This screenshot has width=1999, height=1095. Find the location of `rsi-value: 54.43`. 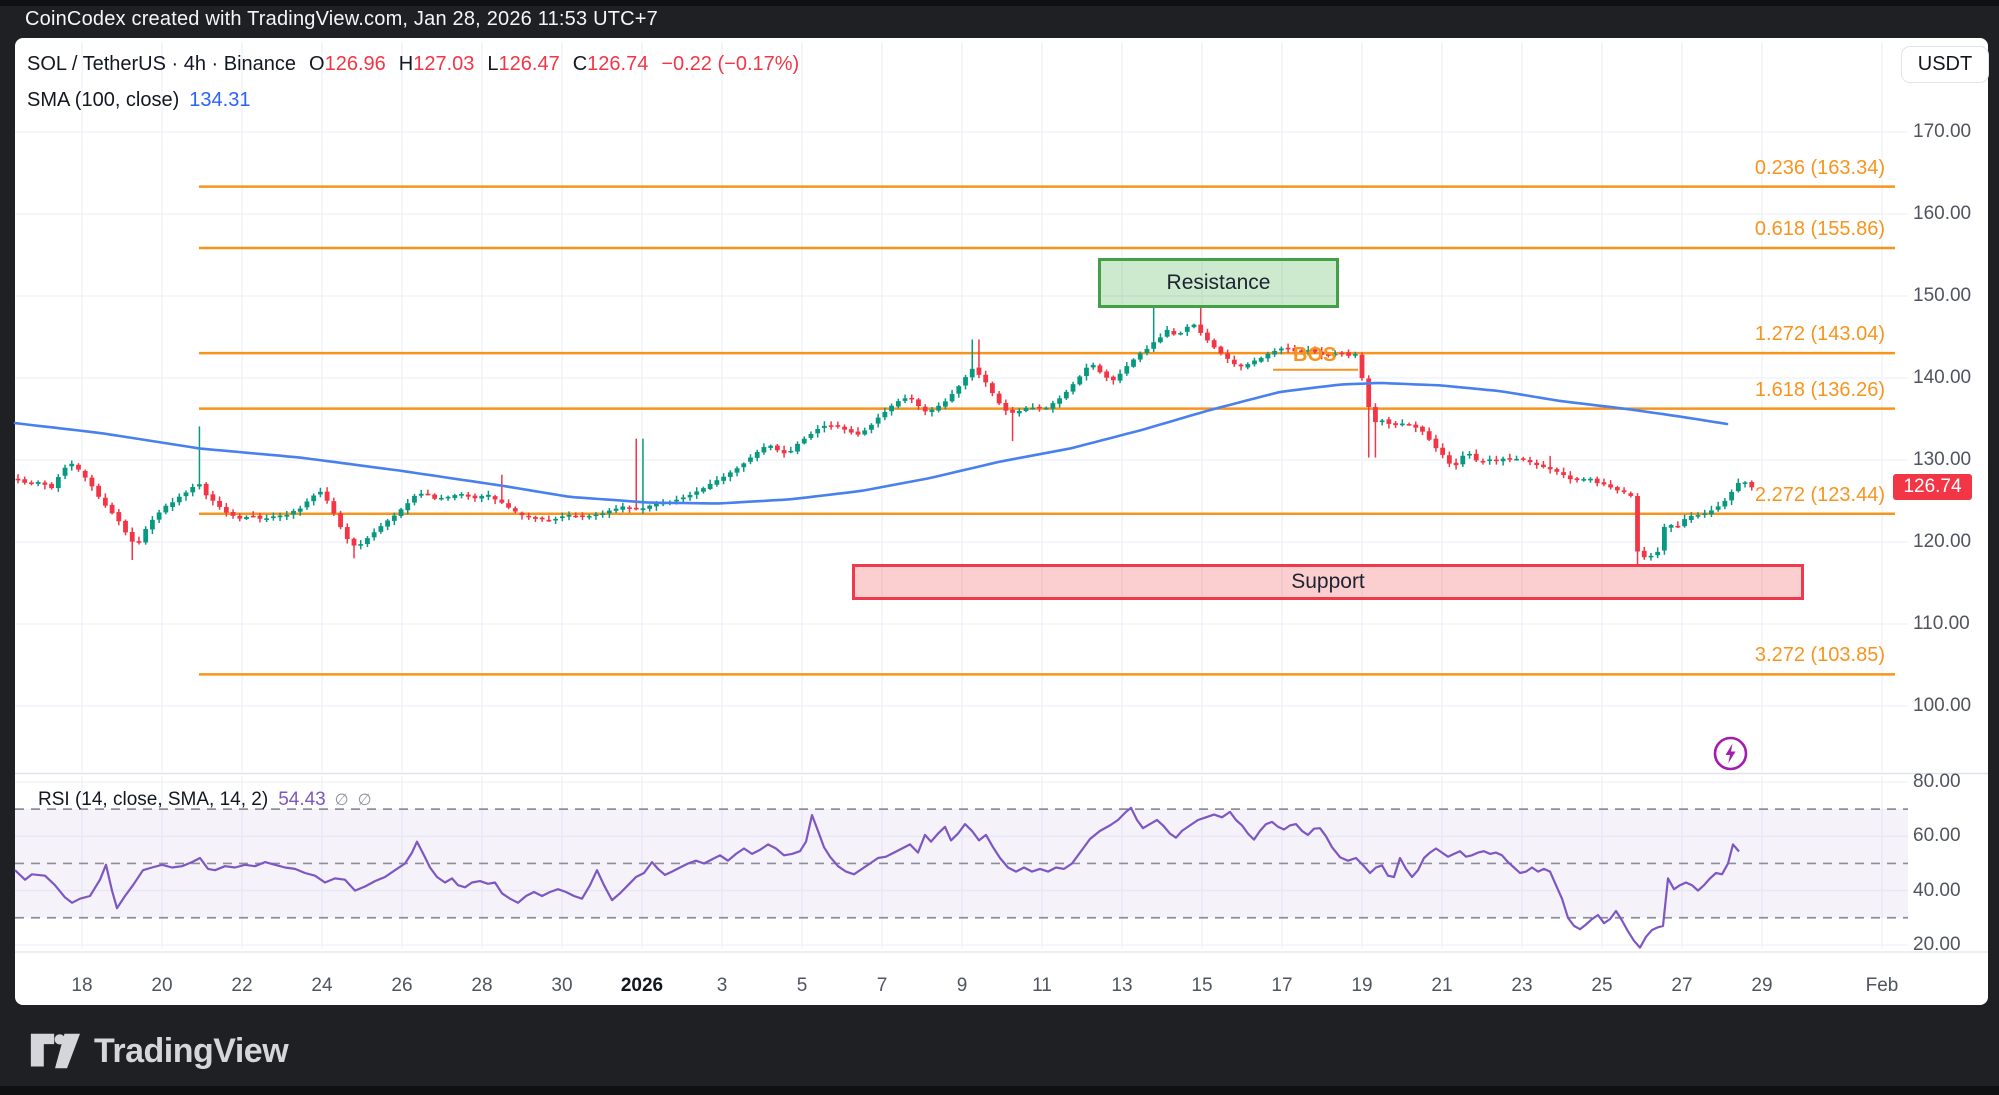

rsi-value: 54.43 is located at coordinates (302, 799).